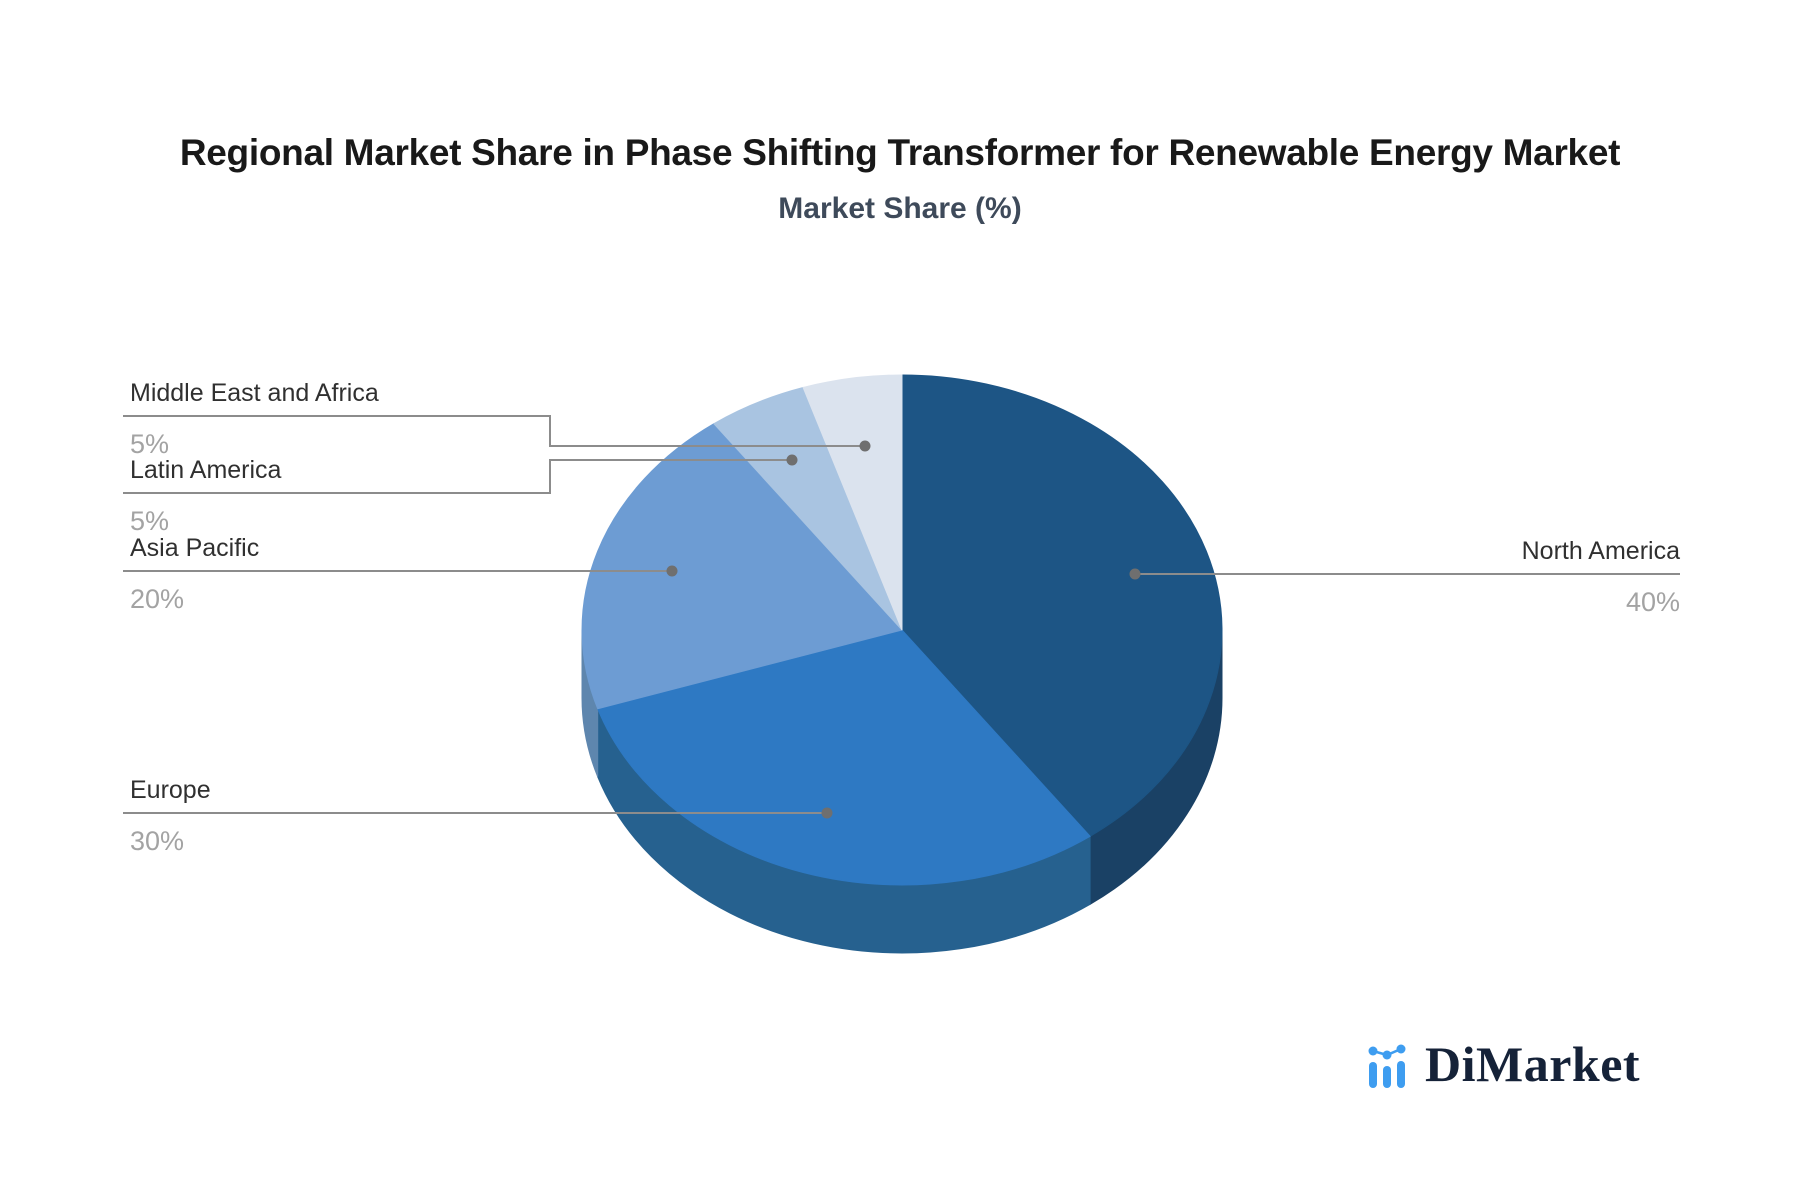 This screenshot has width=1800, height=1196. Describe the element at coordinates (457, 476) in the screenshot. I see `callout-line-latin-america` at that location.